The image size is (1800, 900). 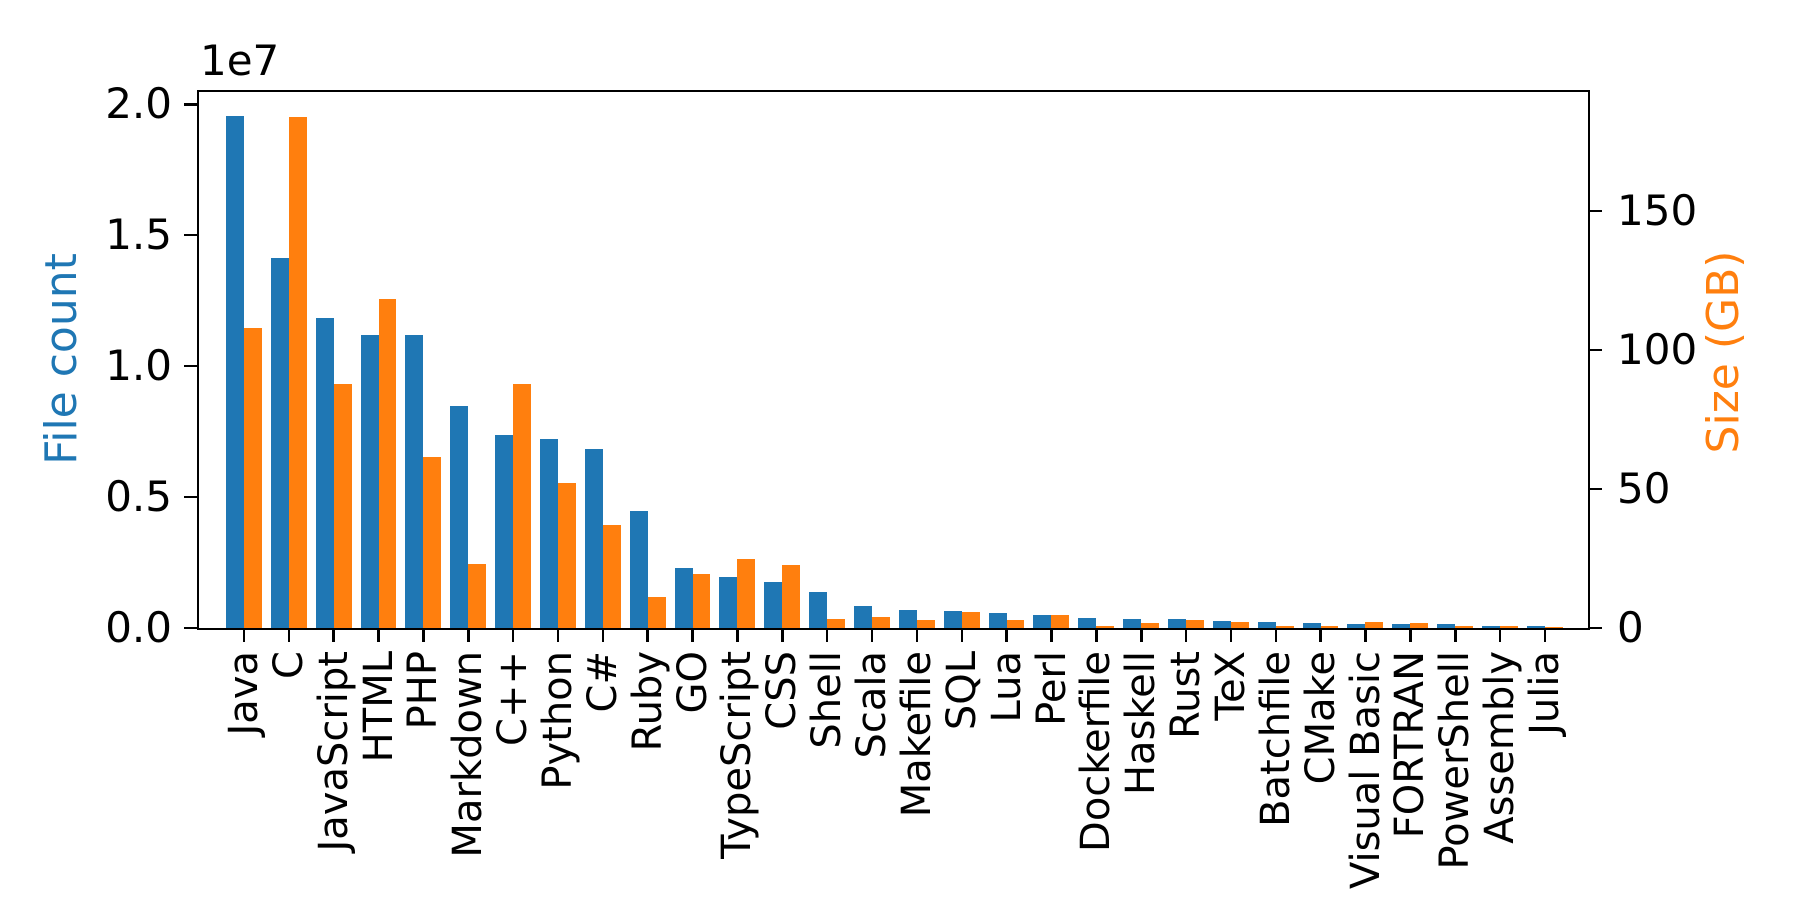 I want to click on x-tick-label: Makefile, so click(x=916, y=734).